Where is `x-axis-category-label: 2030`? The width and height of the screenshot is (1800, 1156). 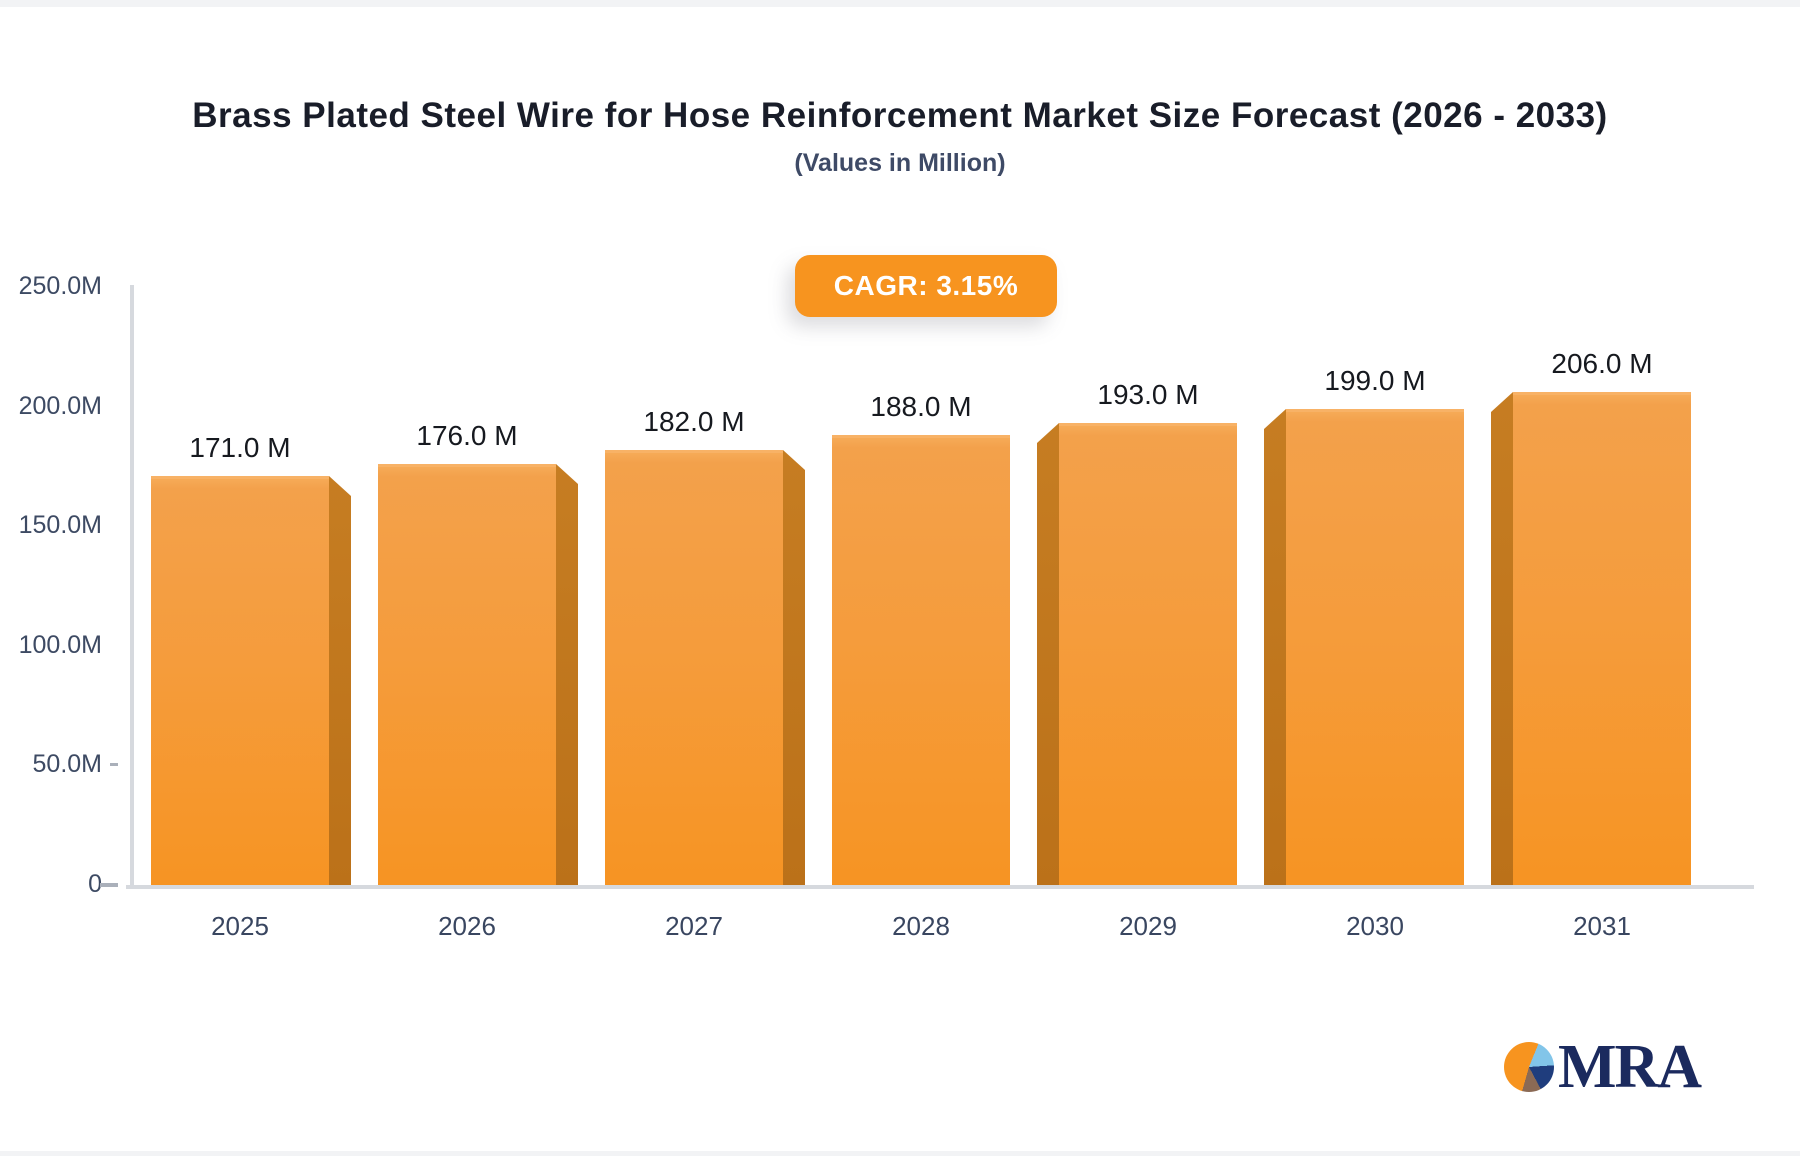 x-axis-category-label: 2030 is located at coordinates (1375, 926).